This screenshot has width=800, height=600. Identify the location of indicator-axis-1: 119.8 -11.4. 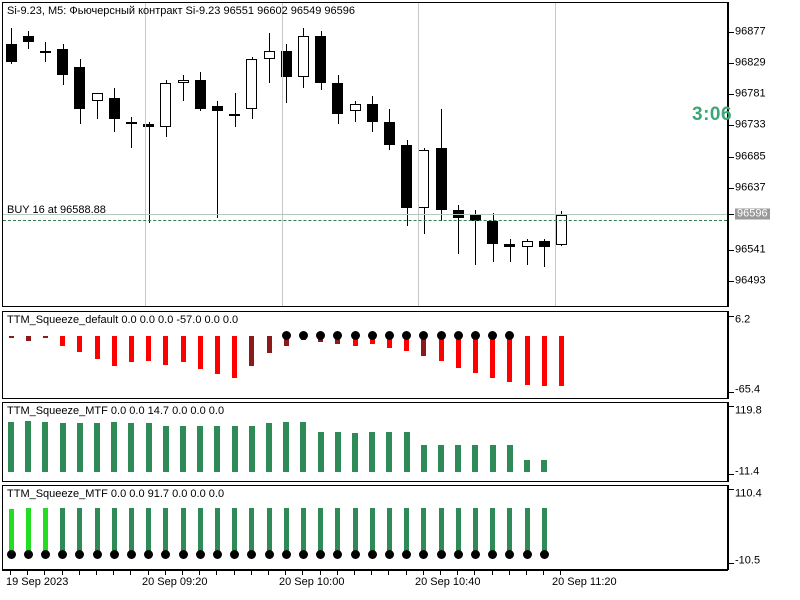
(763, 442).